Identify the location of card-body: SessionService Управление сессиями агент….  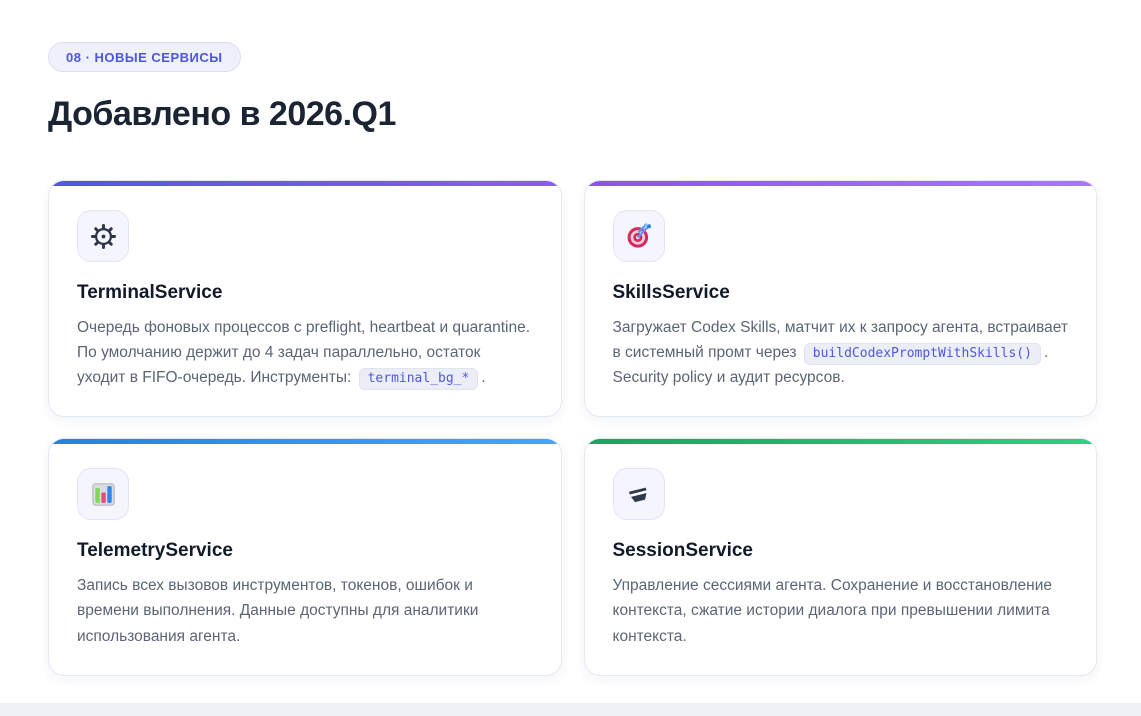
(841, 559).